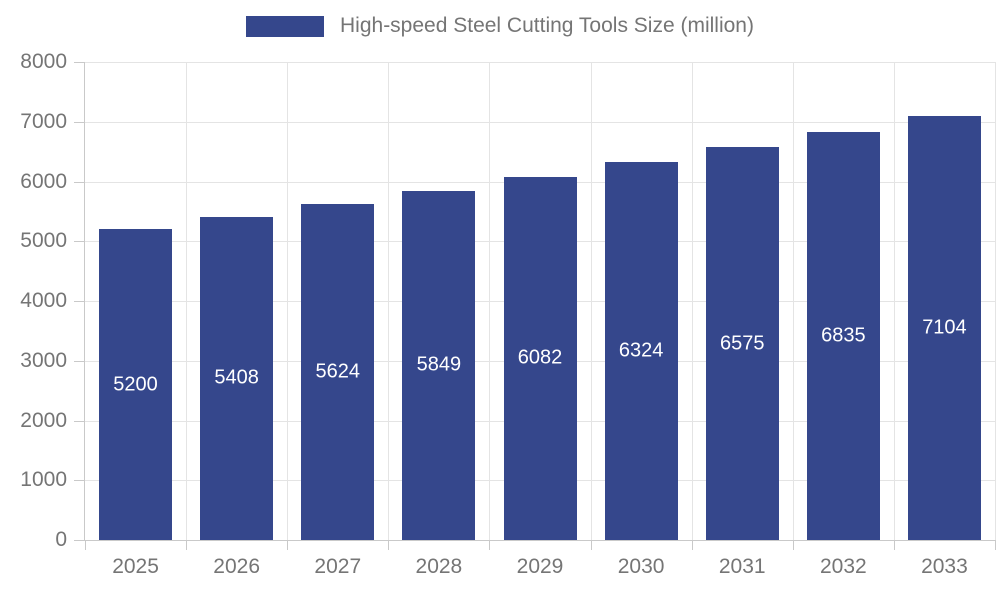 This screenshot has height=600, width=1000. I want to click on y-tick-label: 0, so click(61, 539).